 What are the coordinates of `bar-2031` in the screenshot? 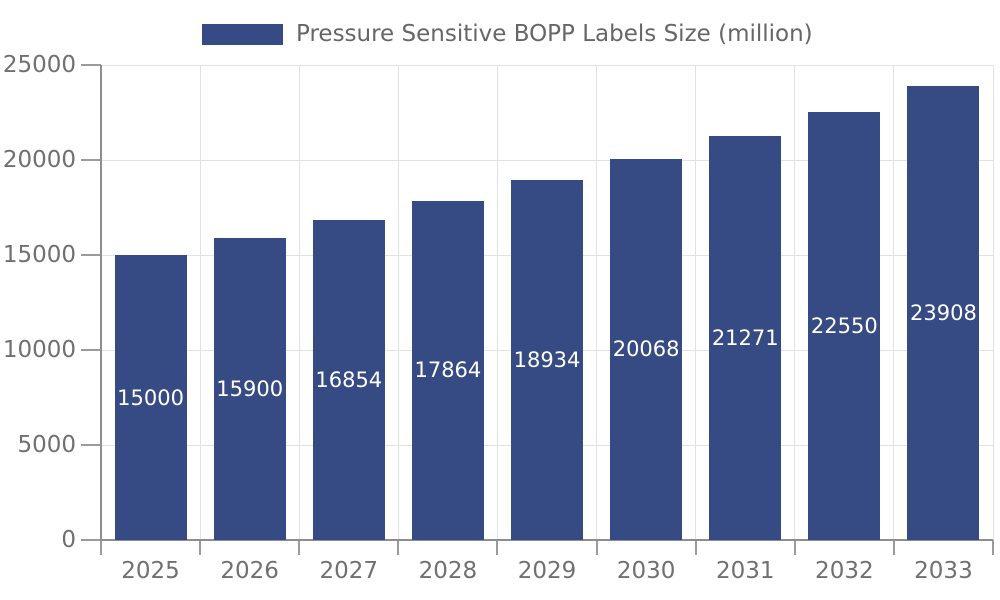 It's located at (745, 337).